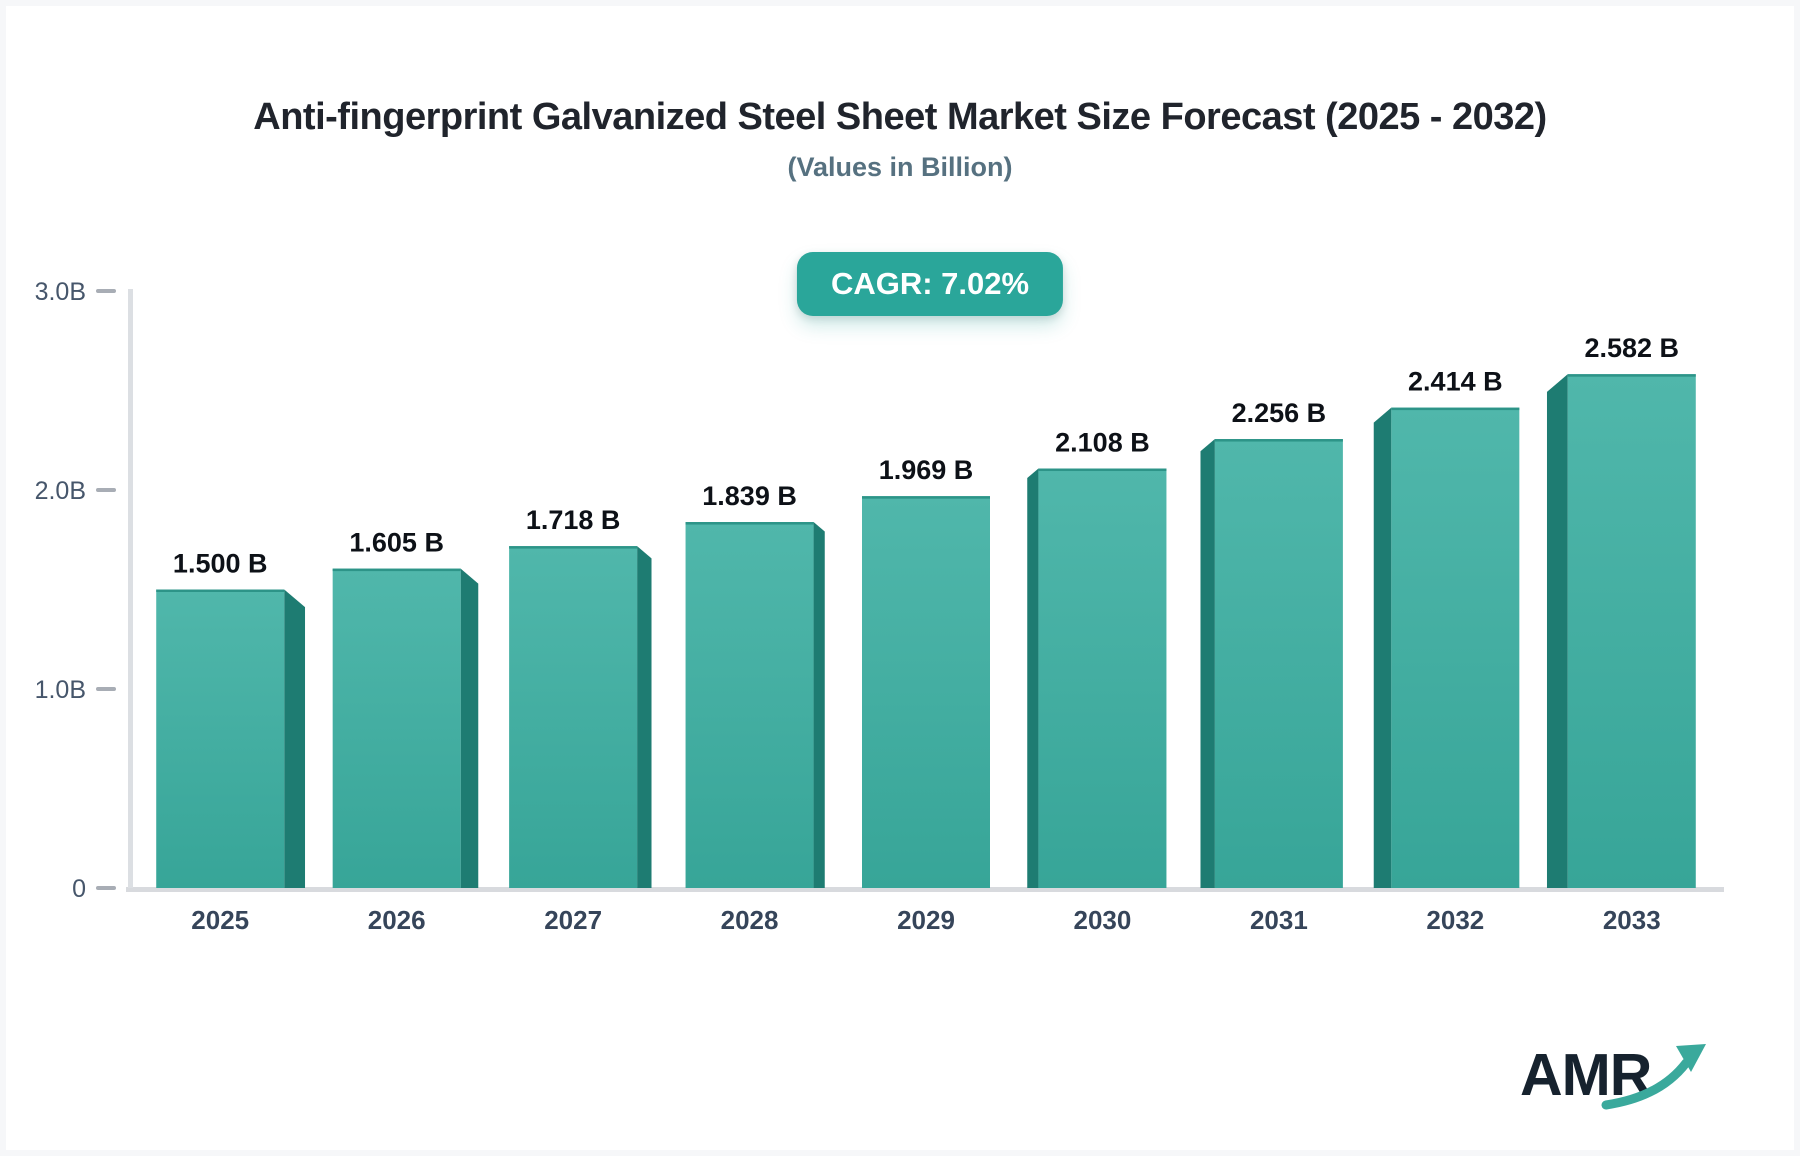  I want to click on y-tick-label: 2.0B, so click(60, 491).